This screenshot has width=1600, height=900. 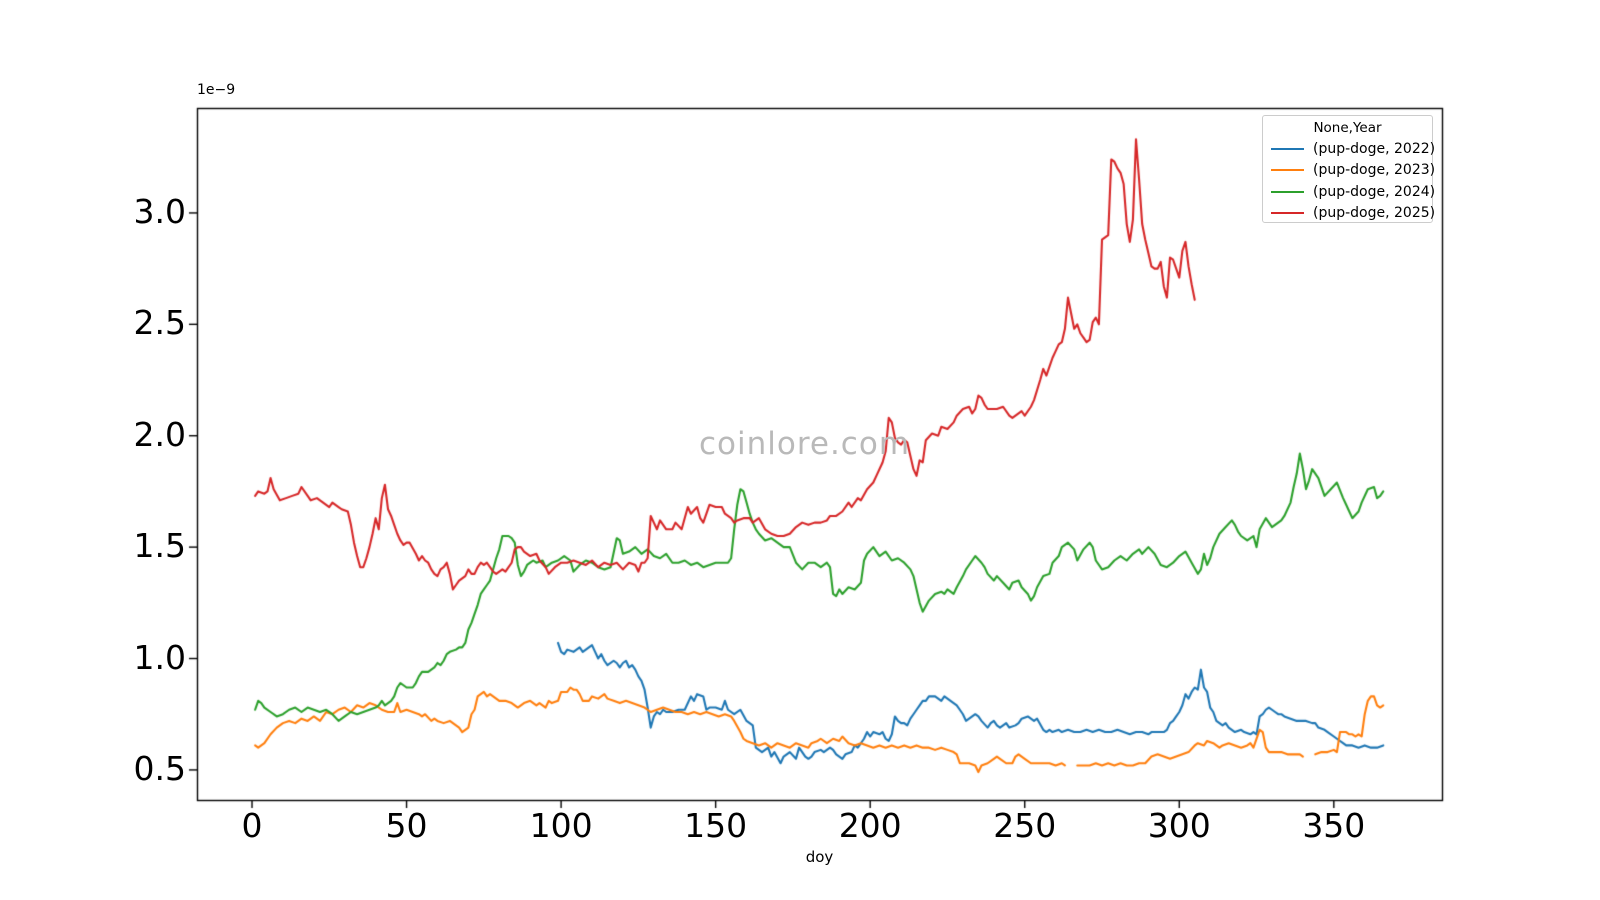 I want to click on legend-entry: (pup-doge, 2023), so click(x=1352, y=171).